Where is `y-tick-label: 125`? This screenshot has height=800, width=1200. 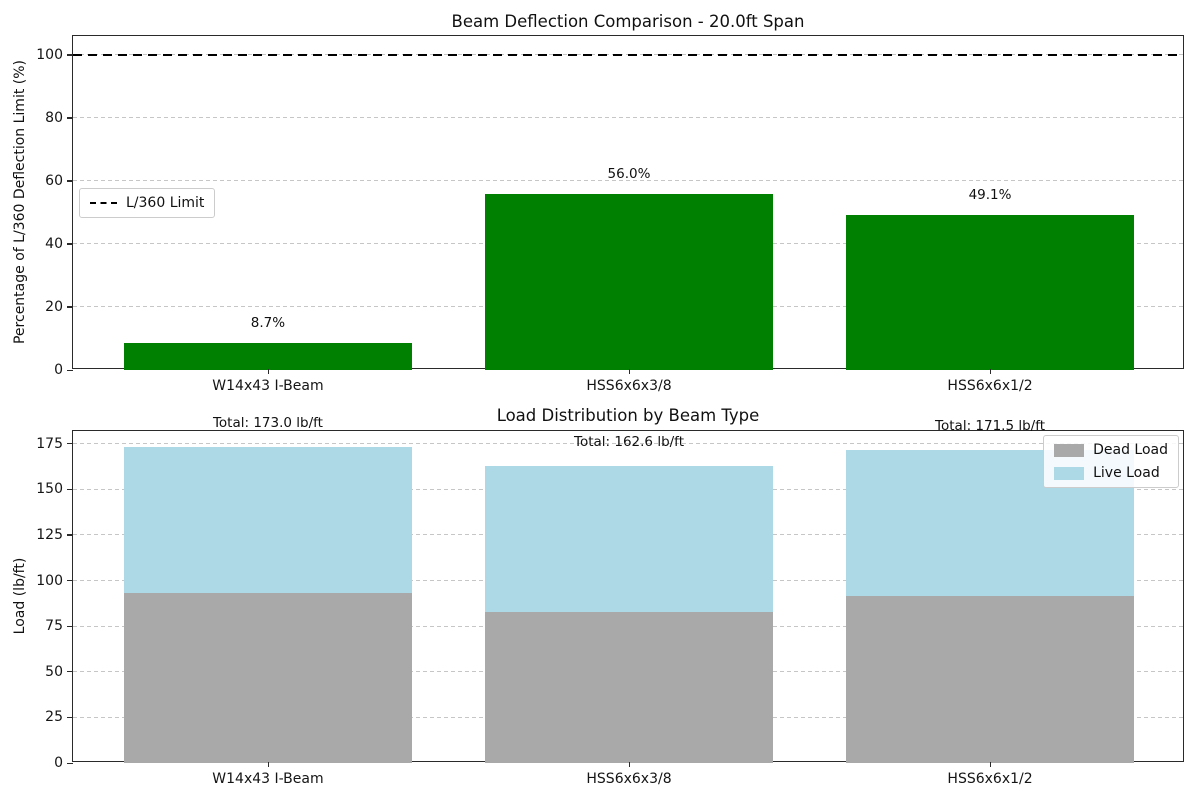 y-tick-label: 125 is located at coordinates (49, 534).